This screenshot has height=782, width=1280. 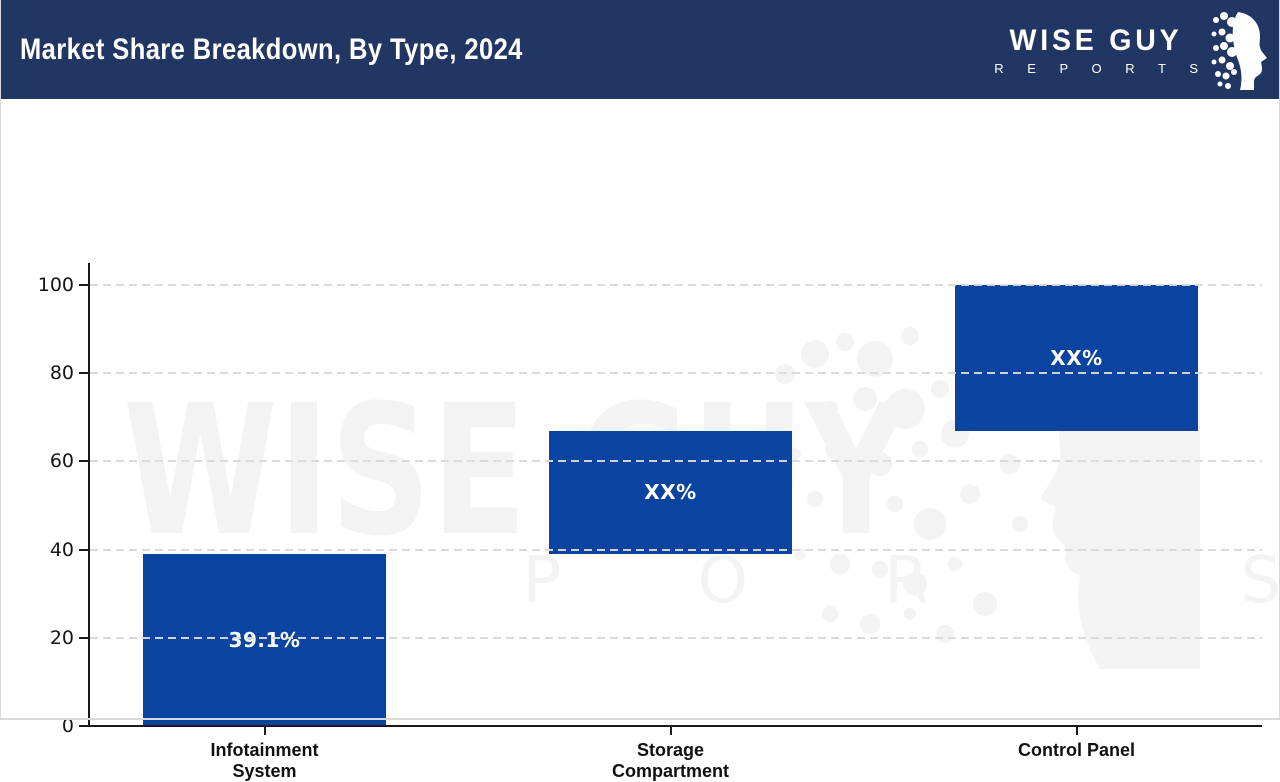 I want to click on logo-wordmark: WISE GUY, so click(x=1096, y=40).